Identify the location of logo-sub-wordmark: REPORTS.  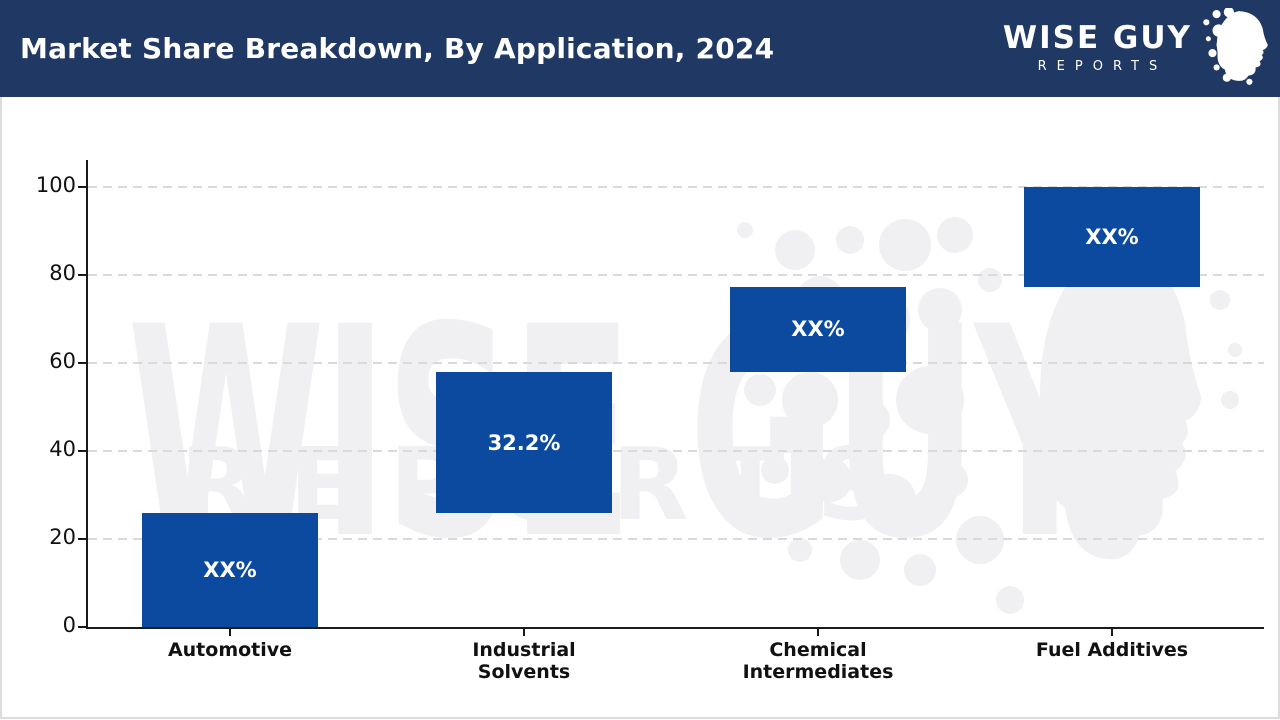
(1102, 66).